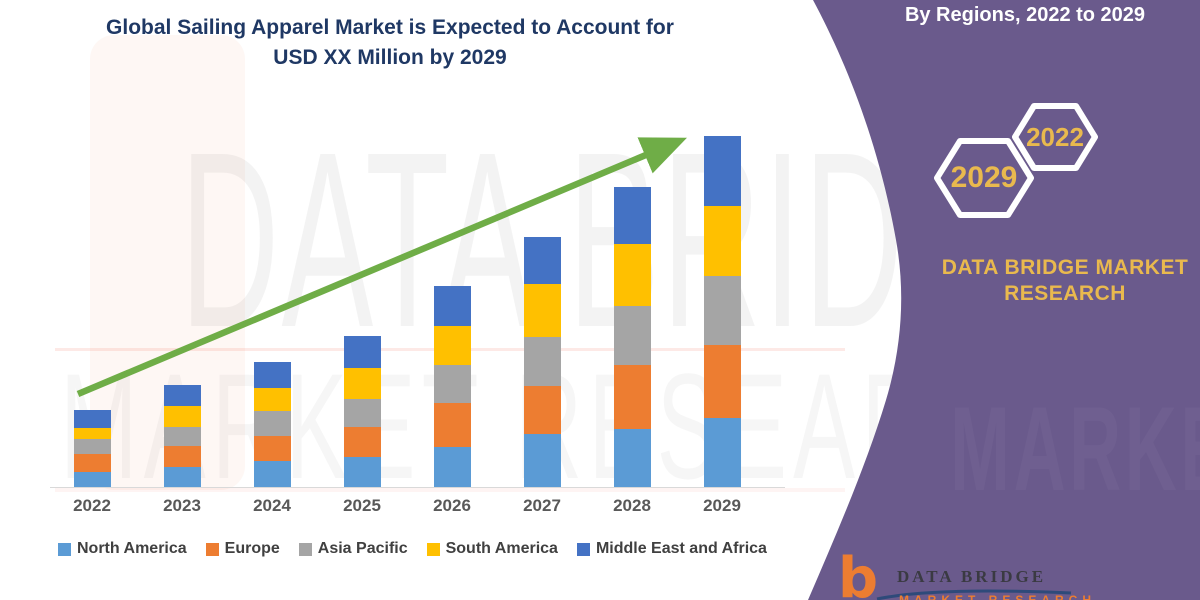 The height and width of the screenshot is (600, 1200). What do you see at coordinates (542, 310) in the screenshot?
I see `bar-segment-2027-south-america` at bounding box center [542, 310].